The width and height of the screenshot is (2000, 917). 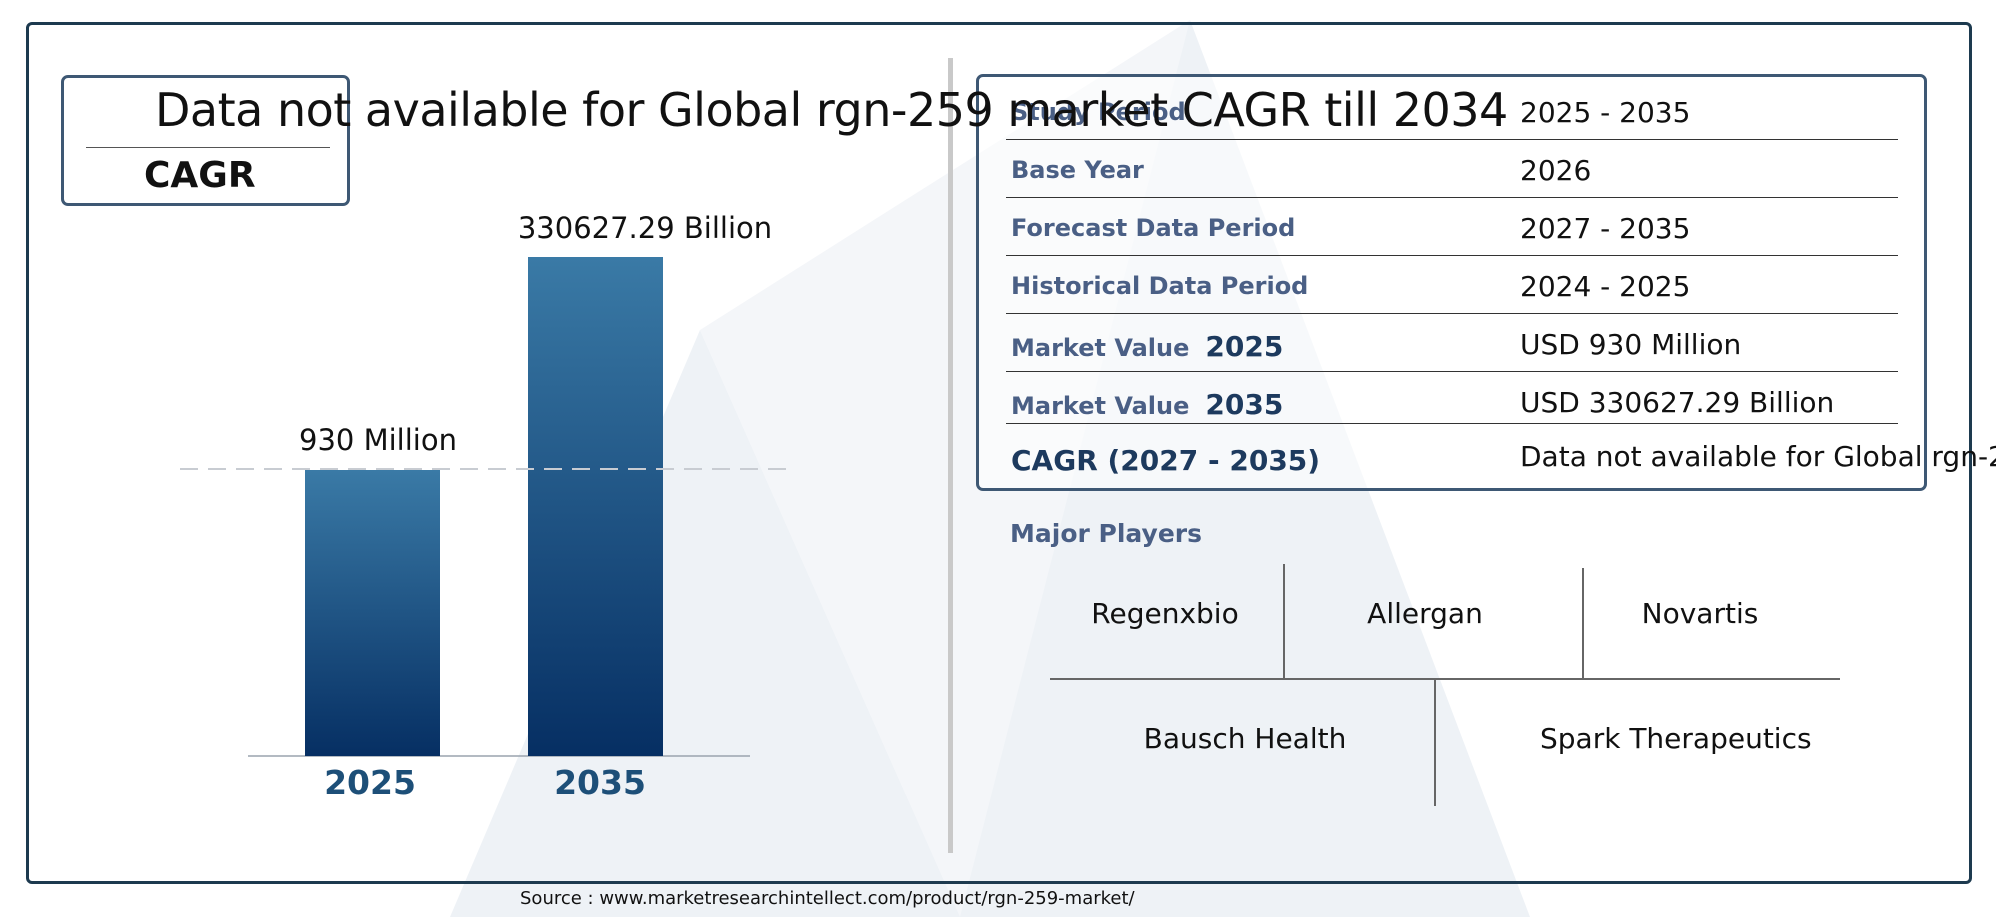 What do you see at coordinates (950, 455) in the screenshot?
I see `panel-divider` at bounding box center [950, 455].